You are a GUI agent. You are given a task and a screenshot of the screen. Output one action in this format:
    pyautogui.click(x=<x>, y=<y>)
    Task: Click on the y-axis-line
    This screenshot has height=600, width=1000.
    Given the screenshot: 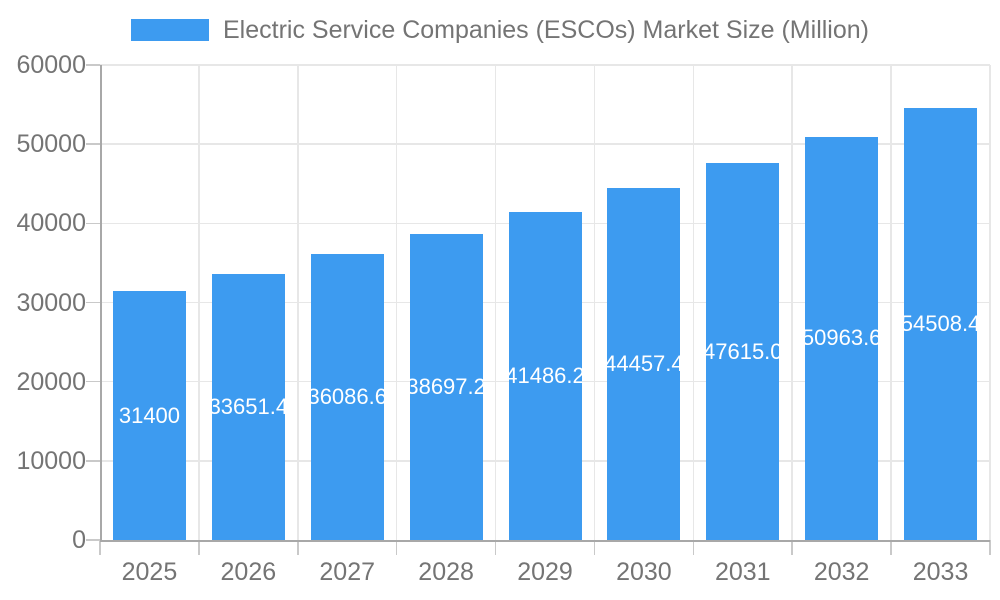 What is the action you would take?
    pyautogui.click(x=101, y=303)
    